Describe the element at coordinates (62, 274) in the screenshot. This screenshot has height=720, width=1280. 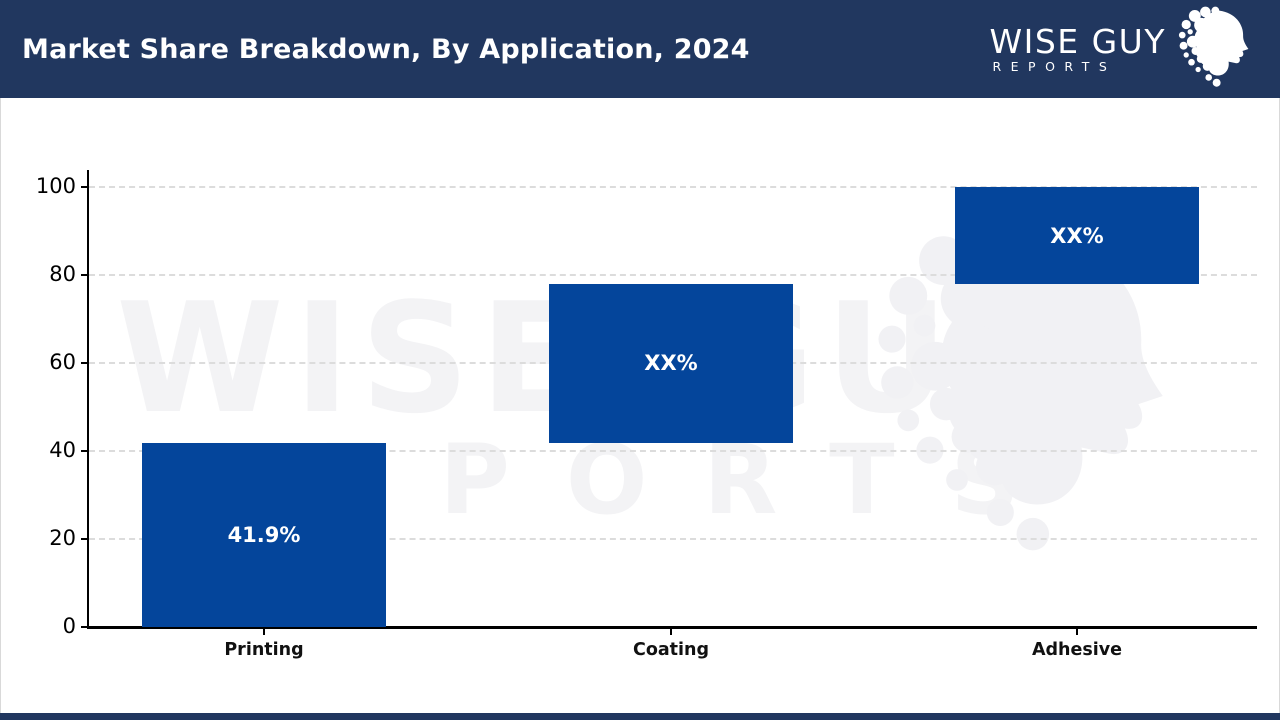
I see `y-tick-label-80: 80` at that location.